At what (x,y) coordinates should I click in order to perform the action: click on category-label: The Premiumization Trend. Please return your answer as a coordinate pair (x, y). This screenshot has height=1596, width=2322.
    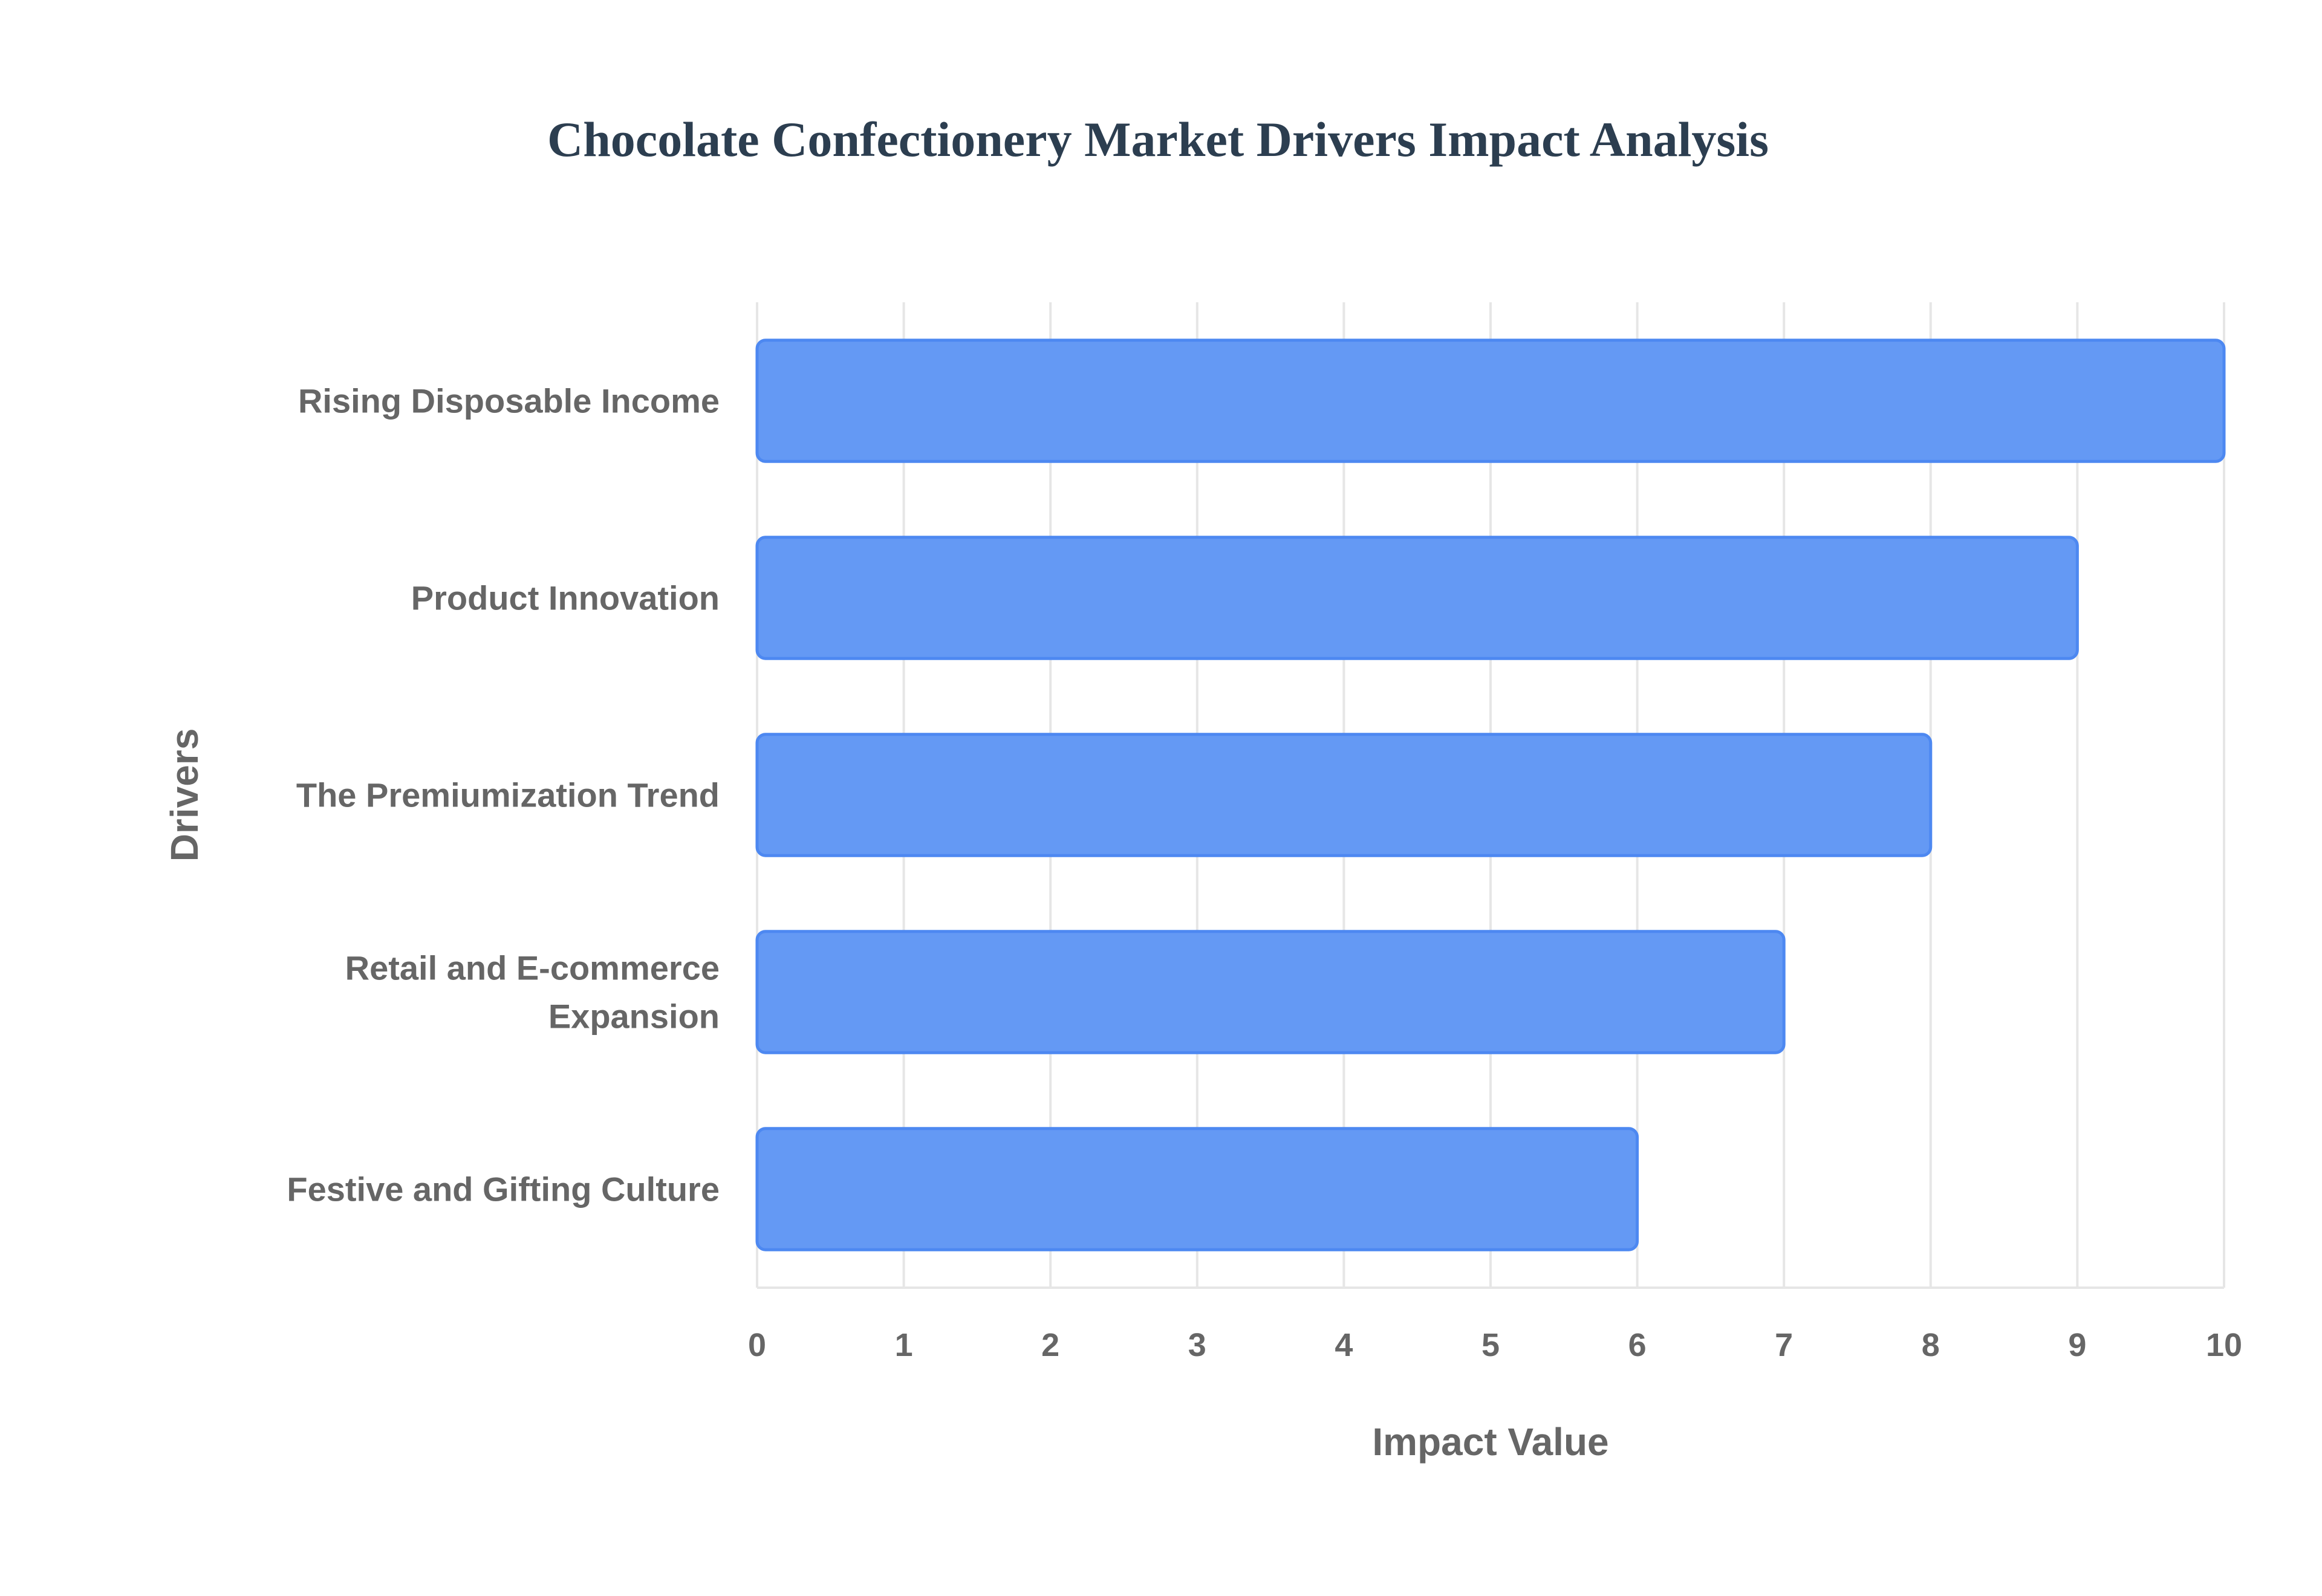
    Looking at the image, I should click on (508, 795).